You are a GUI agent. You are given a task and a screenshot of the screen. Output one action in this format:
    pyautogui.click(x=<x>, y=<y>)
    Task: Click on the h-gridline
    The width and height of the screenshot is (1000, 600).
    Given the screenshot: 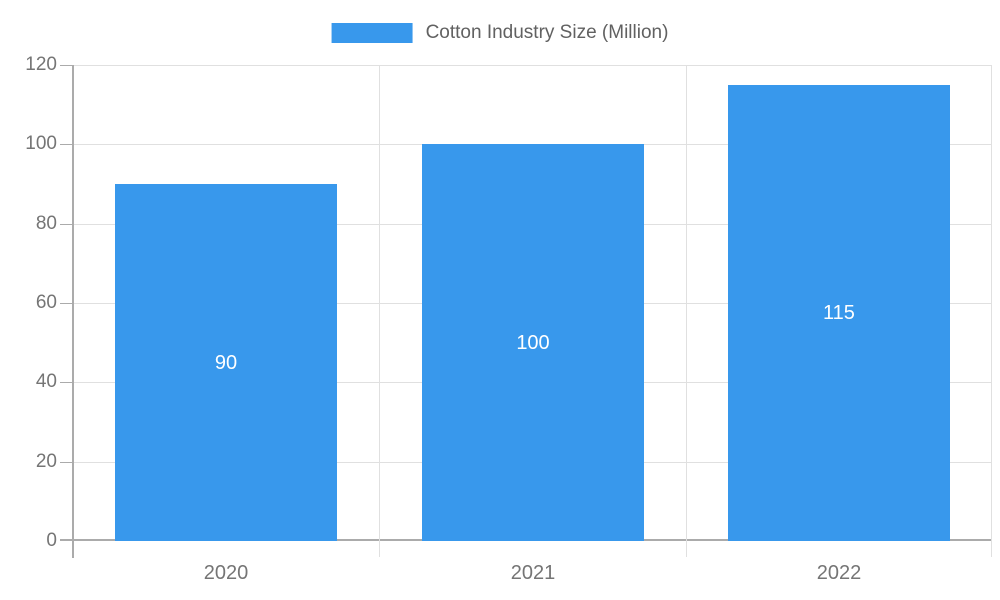 What is the action you would take?
    pyautogui.click(x=532, y=65)
    